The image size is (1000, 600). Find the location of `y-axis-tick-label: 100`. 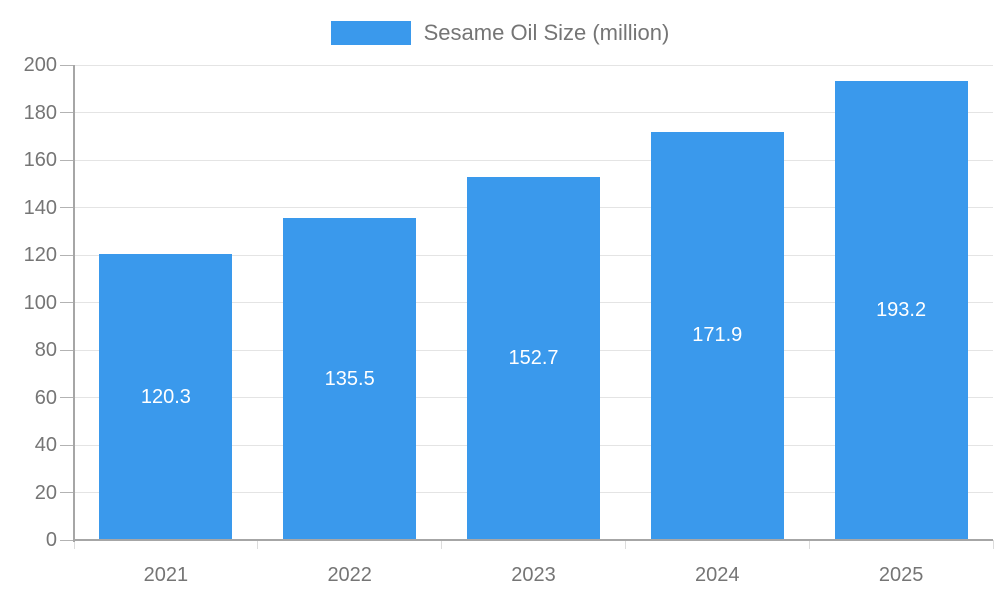

y-axis-tick-label: 100 is located at coordinates (40, 302).